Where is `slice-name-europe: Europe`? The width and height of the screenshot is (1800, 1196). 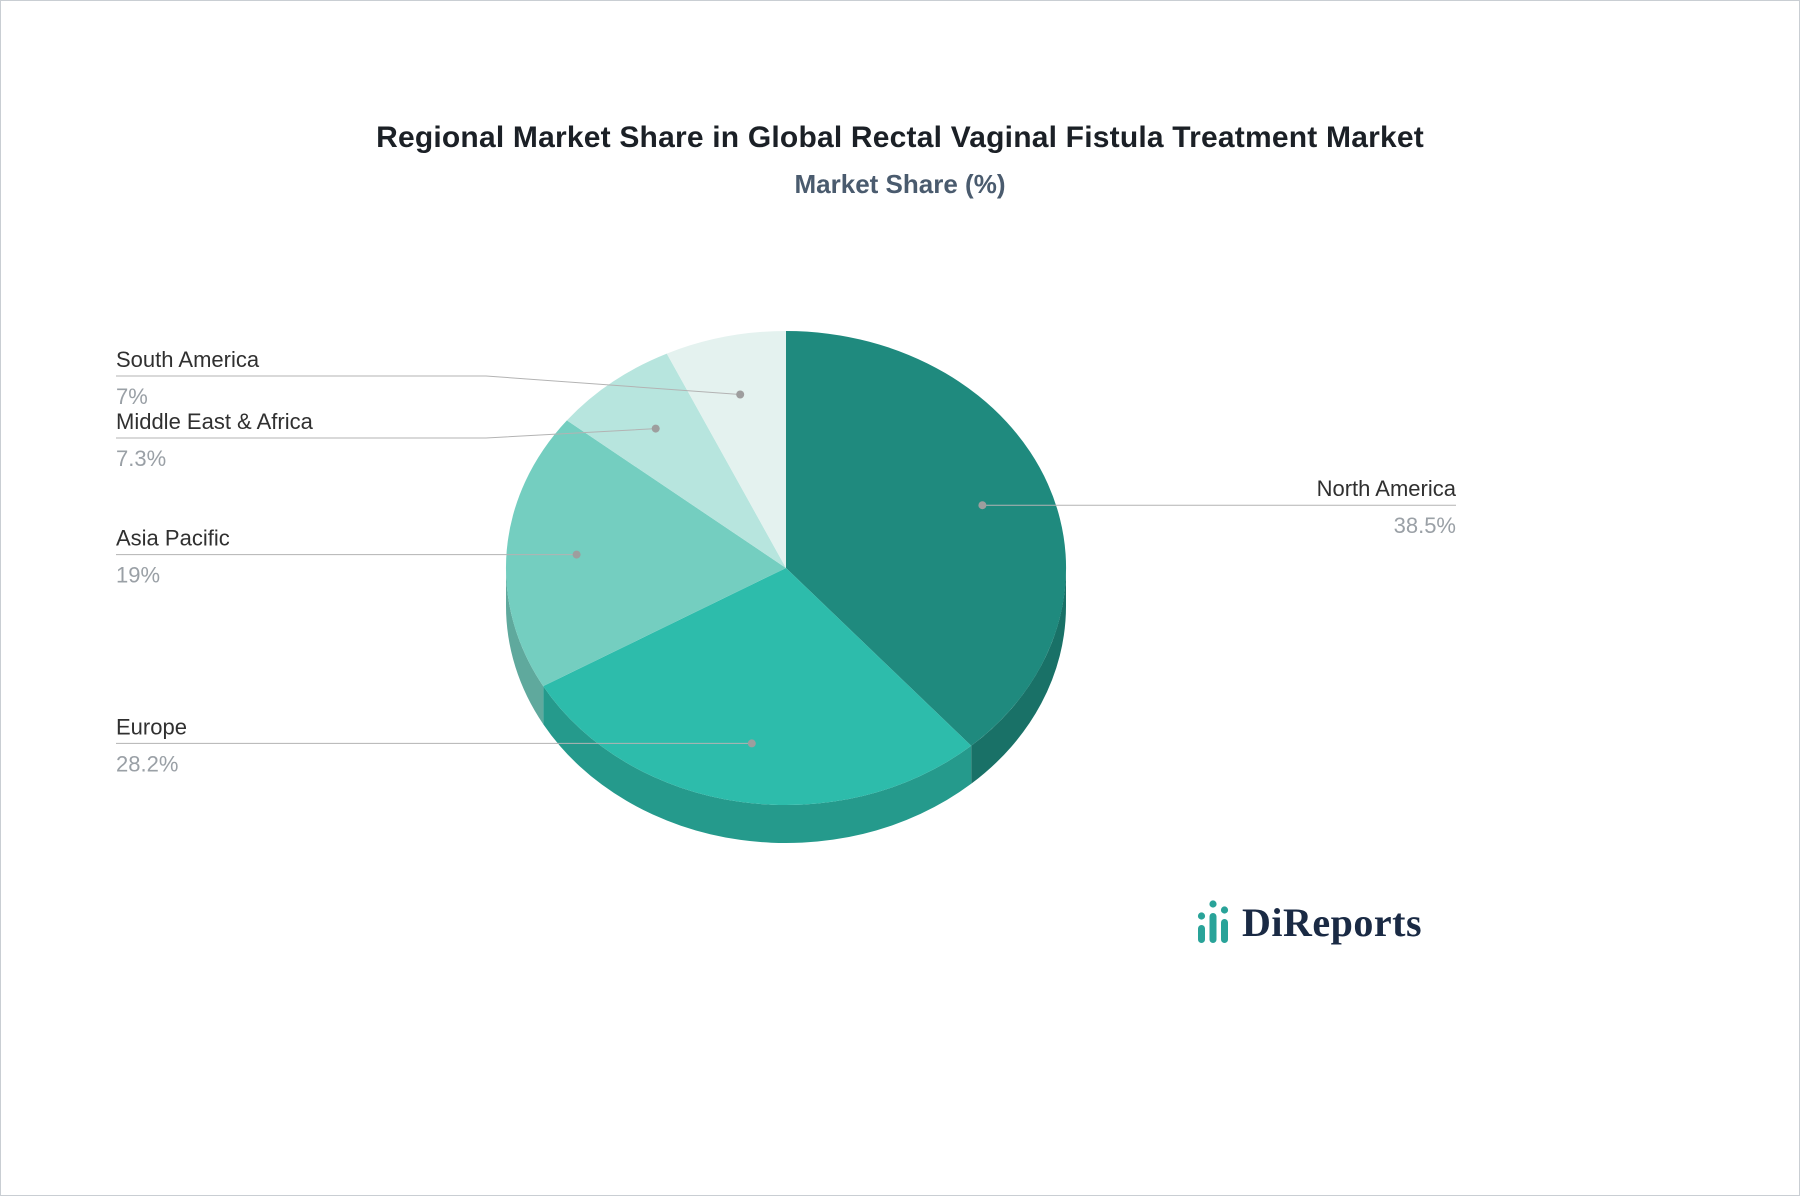
slice-name-europe: Europe is located at coordinates (151, 726).